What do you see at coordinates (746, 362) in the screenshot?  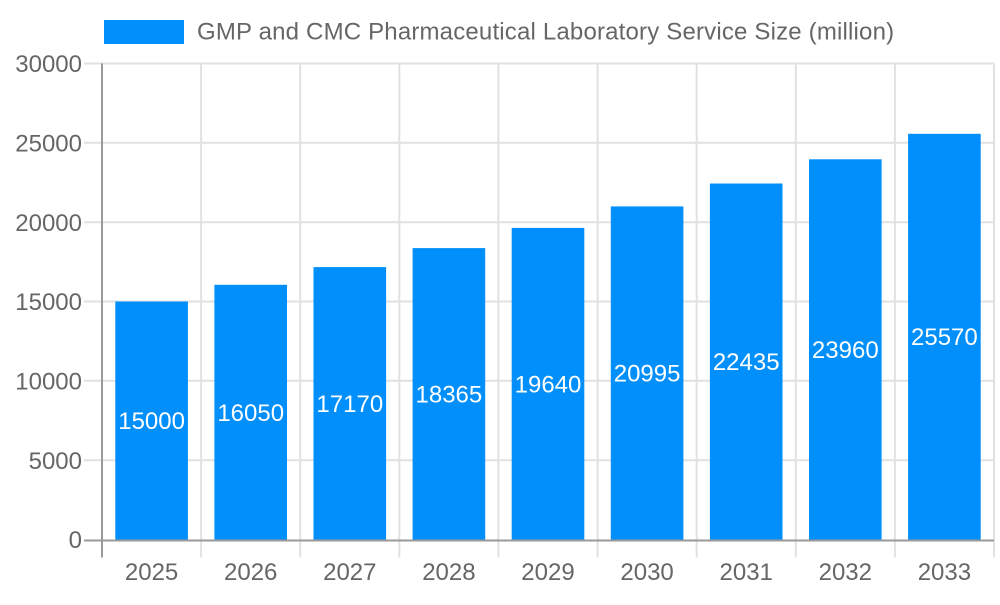 I see `svg-text: 22435` at bounding box center [746, 362].